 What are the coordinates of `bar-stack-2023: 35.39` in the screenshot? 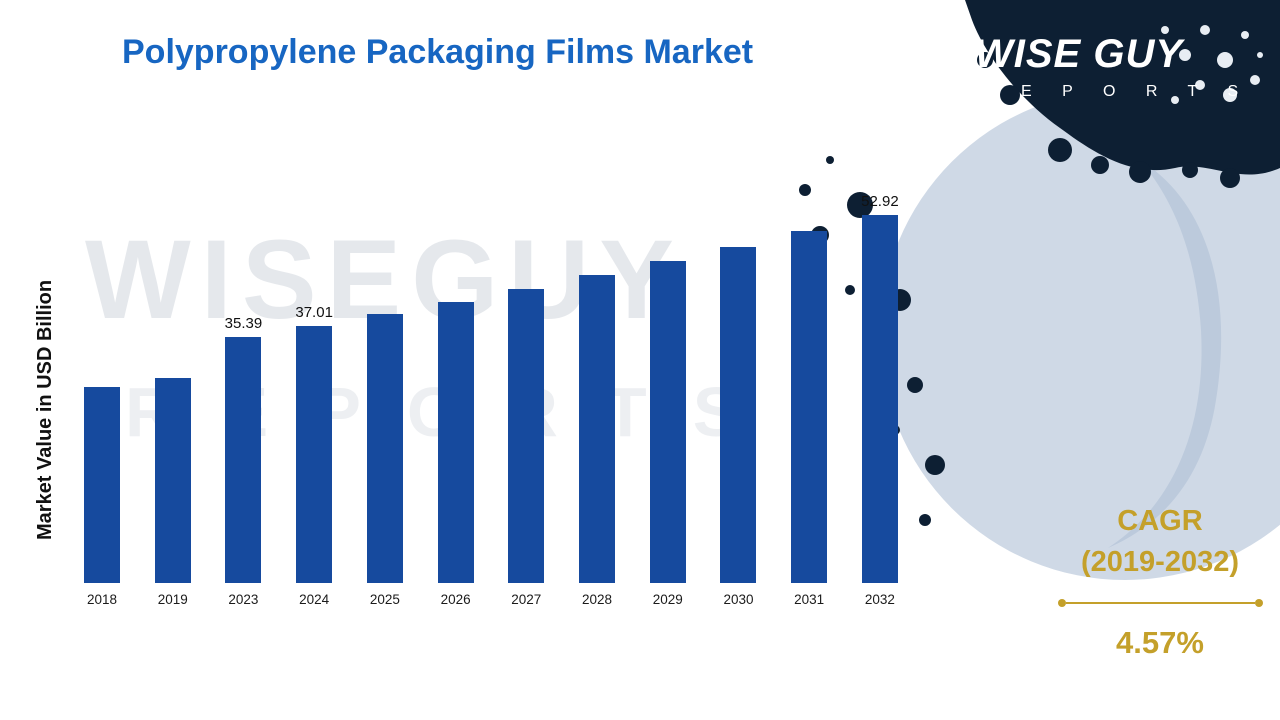 It's located at (243, 379).